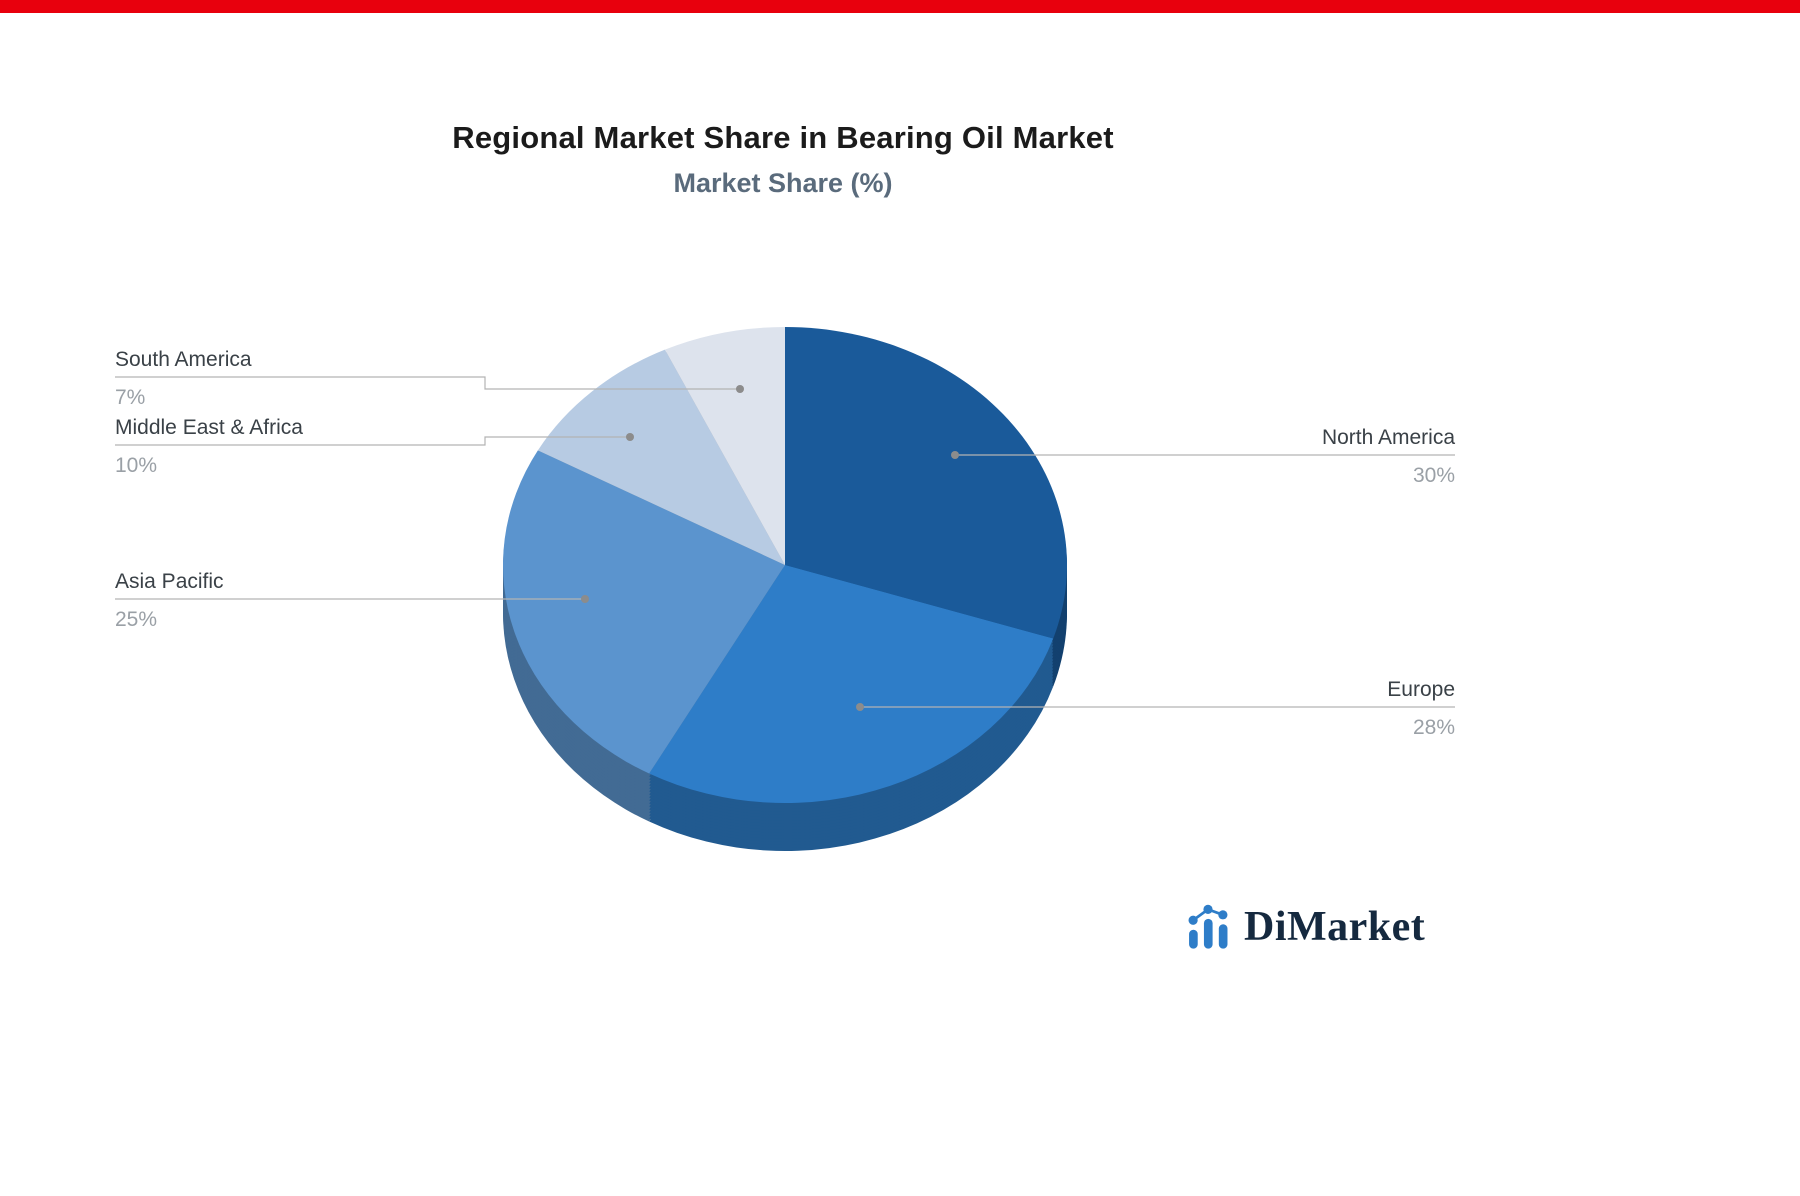 The width and height of the screenshot is (1800, 1196). I want to click on pie-slice-asia-pacific, so click(643, 612).